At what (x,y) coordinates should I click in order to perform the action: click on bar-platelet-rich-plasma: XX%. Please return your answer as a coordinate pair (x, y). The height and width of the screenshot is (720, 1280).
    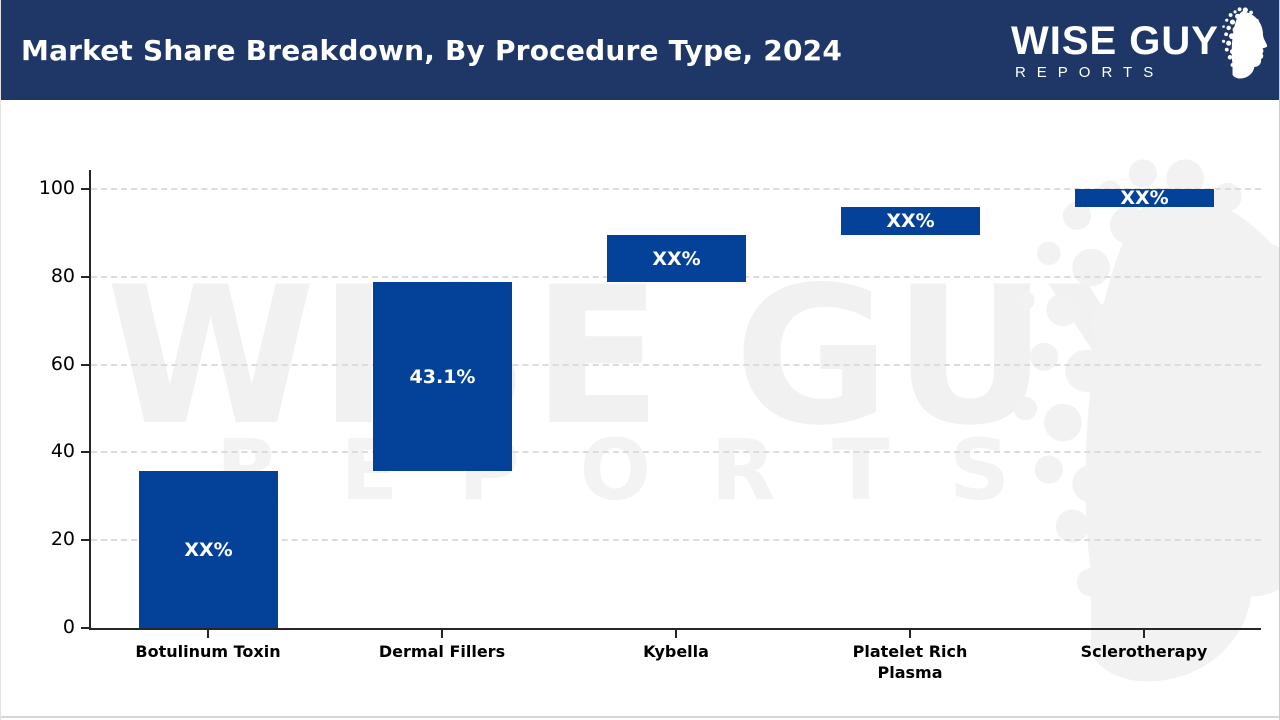
    Looking at the image, I should click on (910, 221).